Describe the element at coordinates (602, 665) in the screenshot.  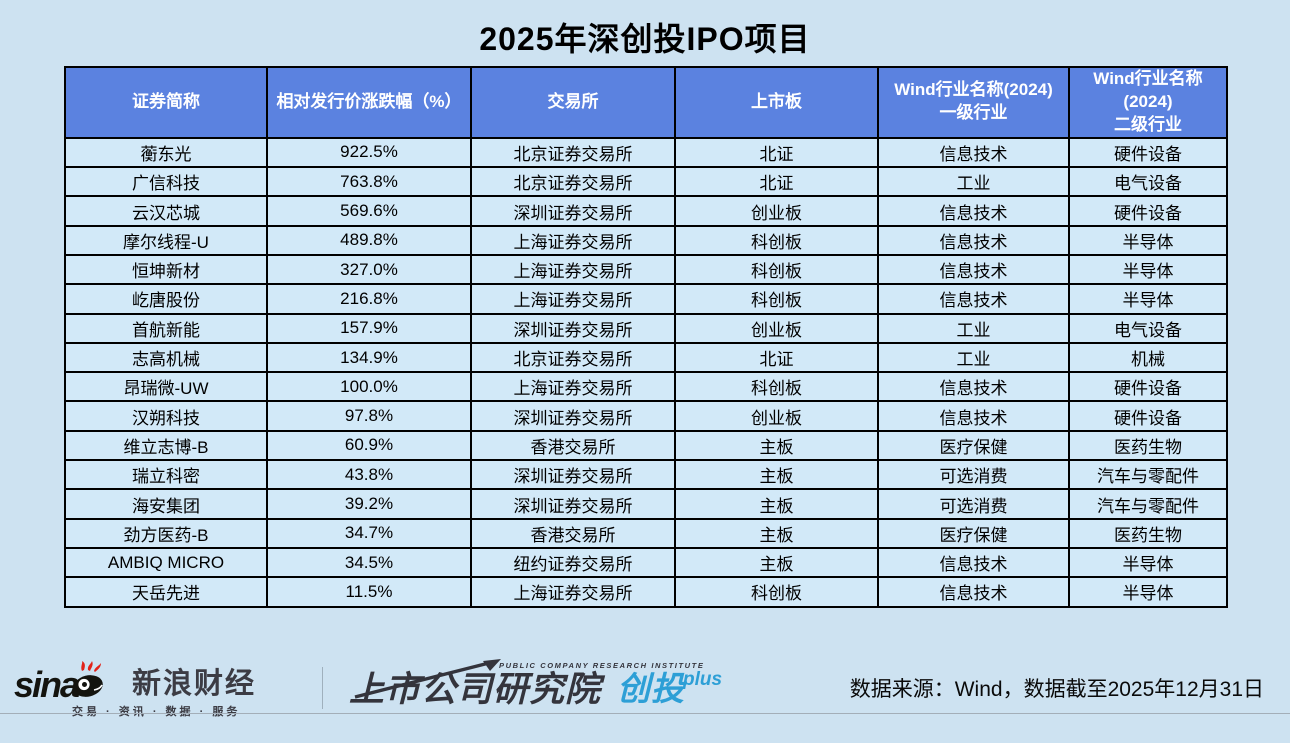
I see `institute-en-caption: PUBLIC COMPANY RESEARCH INSTITUTE` at that location.